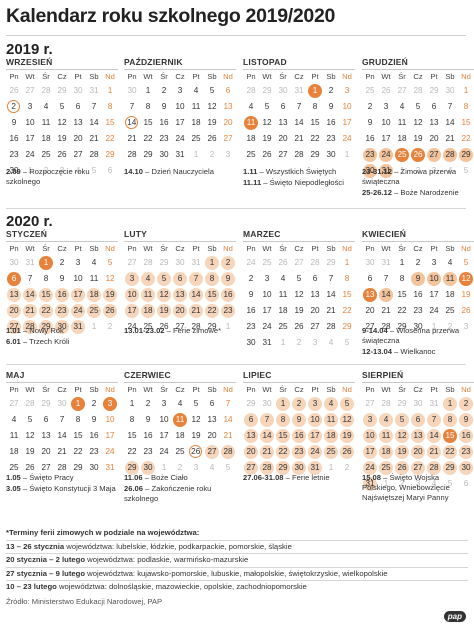 The width and height of the screenshot is (474, 628). Describe the element at coordinates (61, 478) in the screenshot. I see `event-note: 1.05 – Święto Pracy` at that location.